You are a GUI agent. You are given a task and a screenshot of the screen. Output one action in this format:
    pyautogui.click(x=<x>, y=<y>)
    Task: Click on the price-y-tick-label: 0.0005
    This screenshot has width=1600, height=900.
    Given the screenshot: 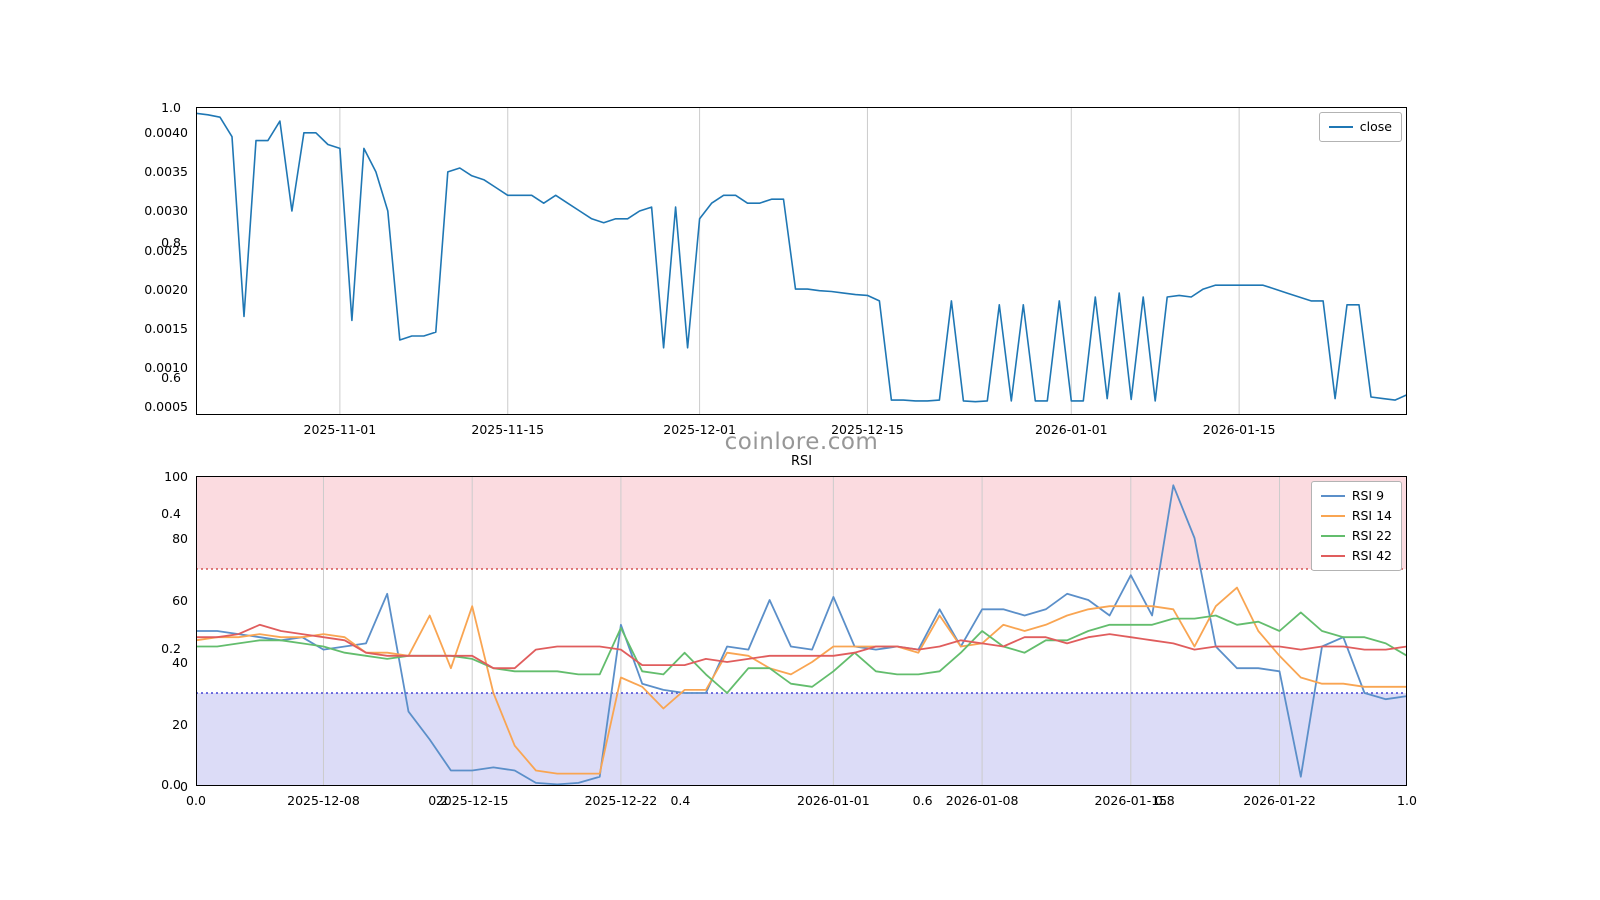 What is the action you would take?
    pyautogui.click(x=166, y=406)
    